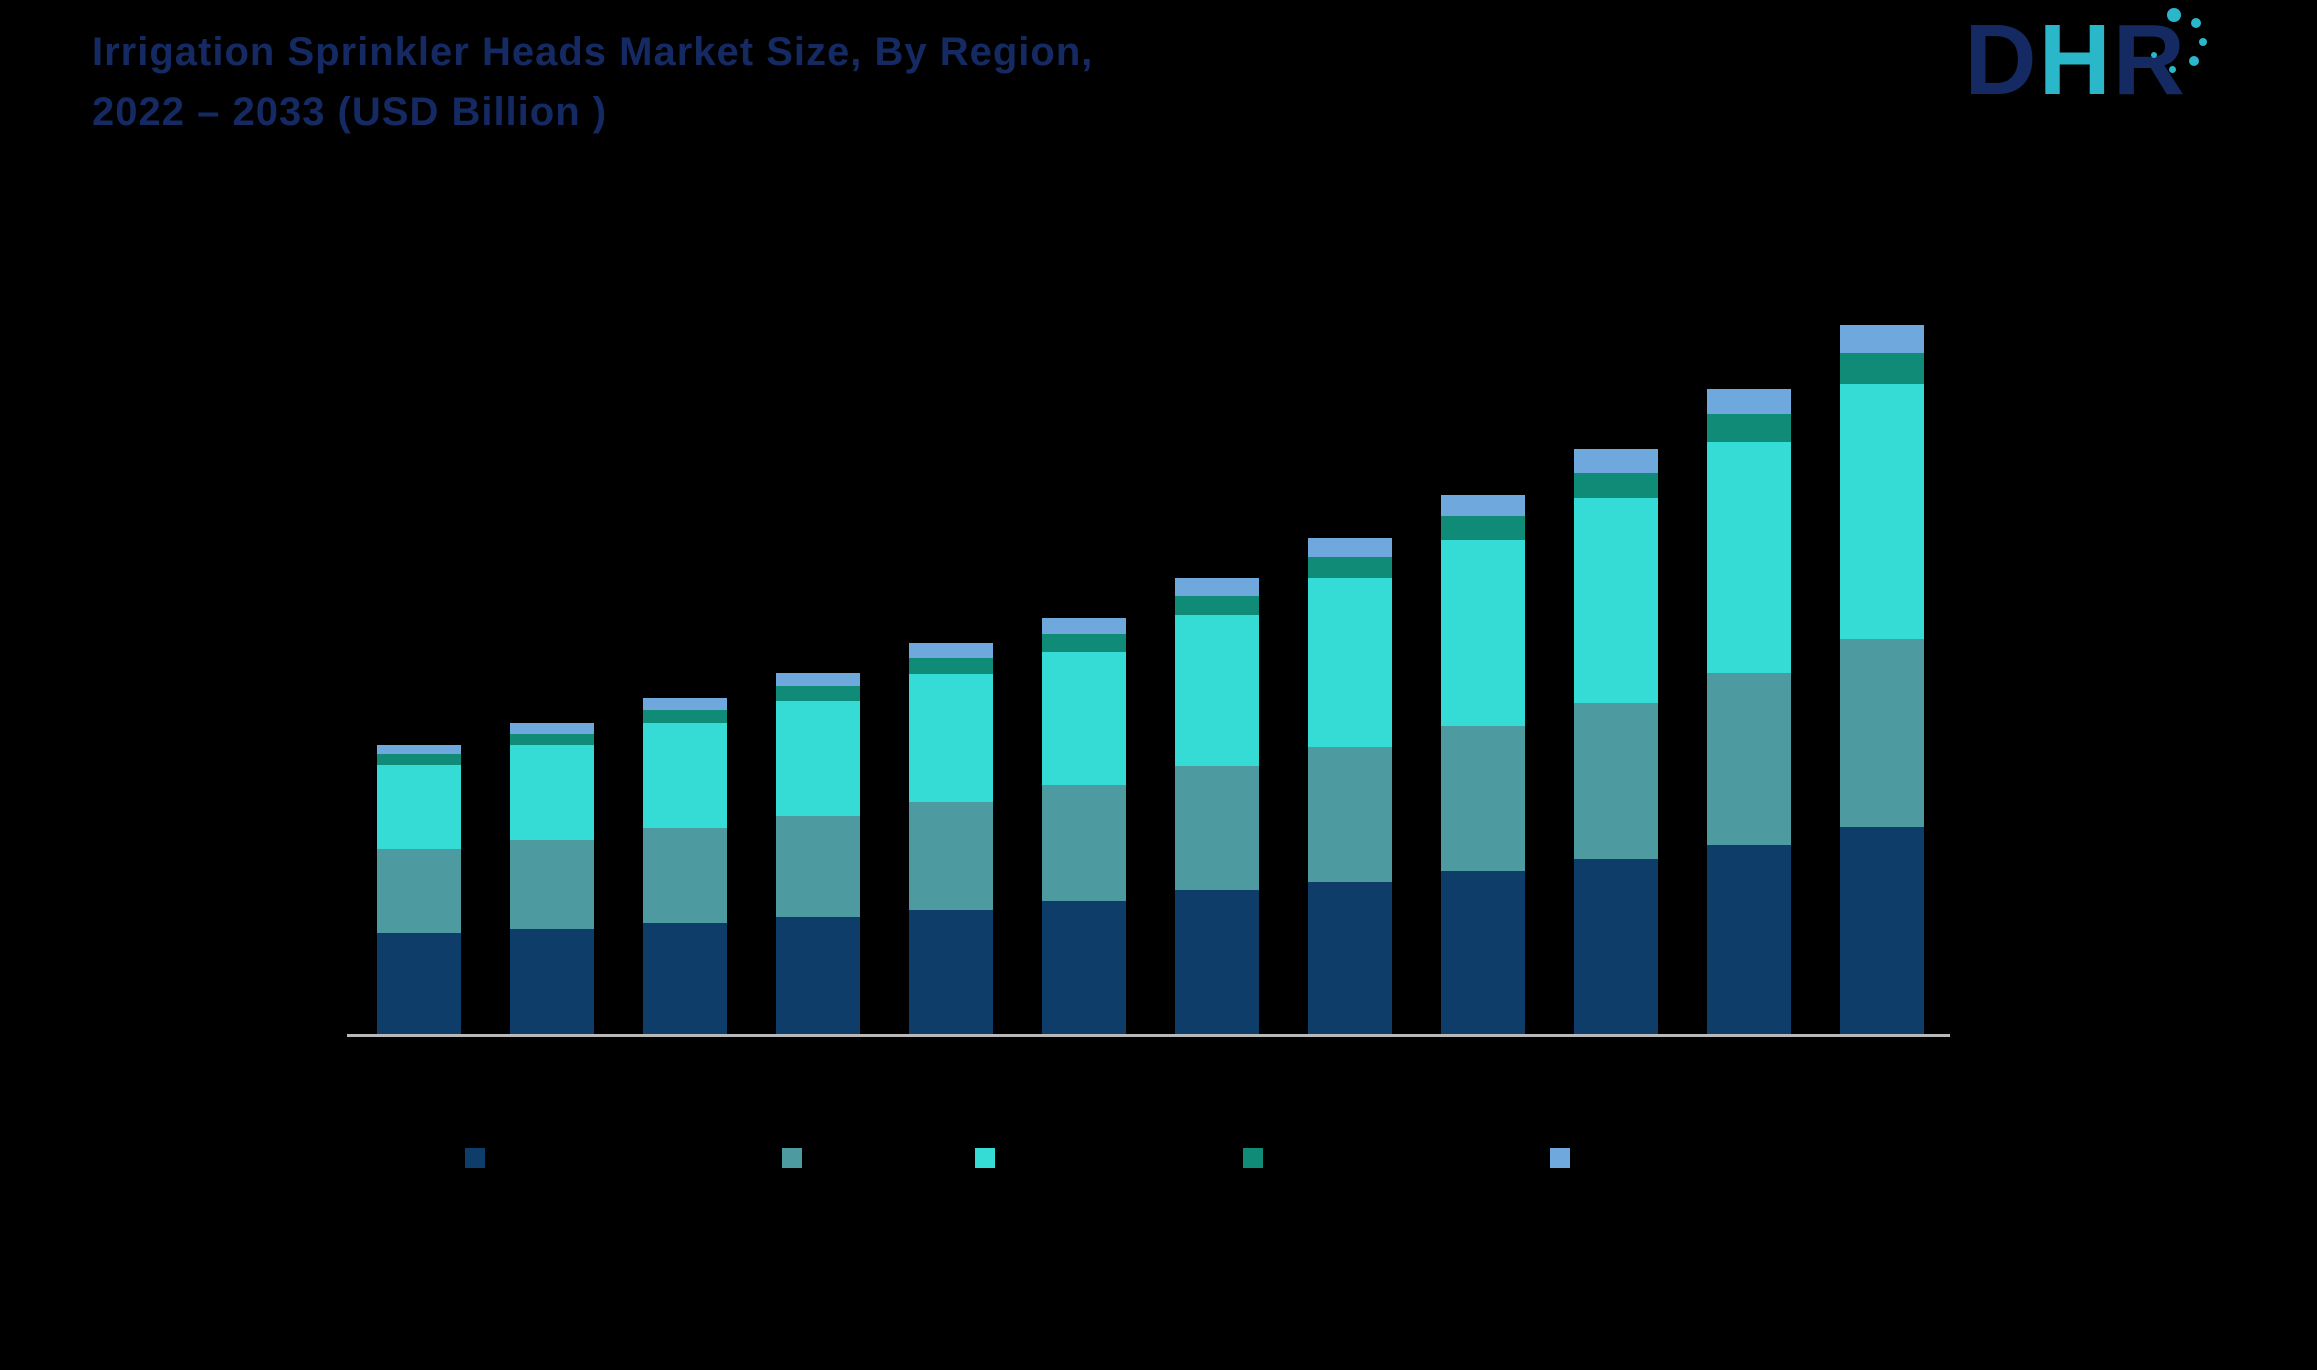 This screenshot has width=2317, height=1370. What do you see at coordinates (818, 867) in the screenshot?
I see `bar-segment-europe-2025` at bounding box center [818, 867].